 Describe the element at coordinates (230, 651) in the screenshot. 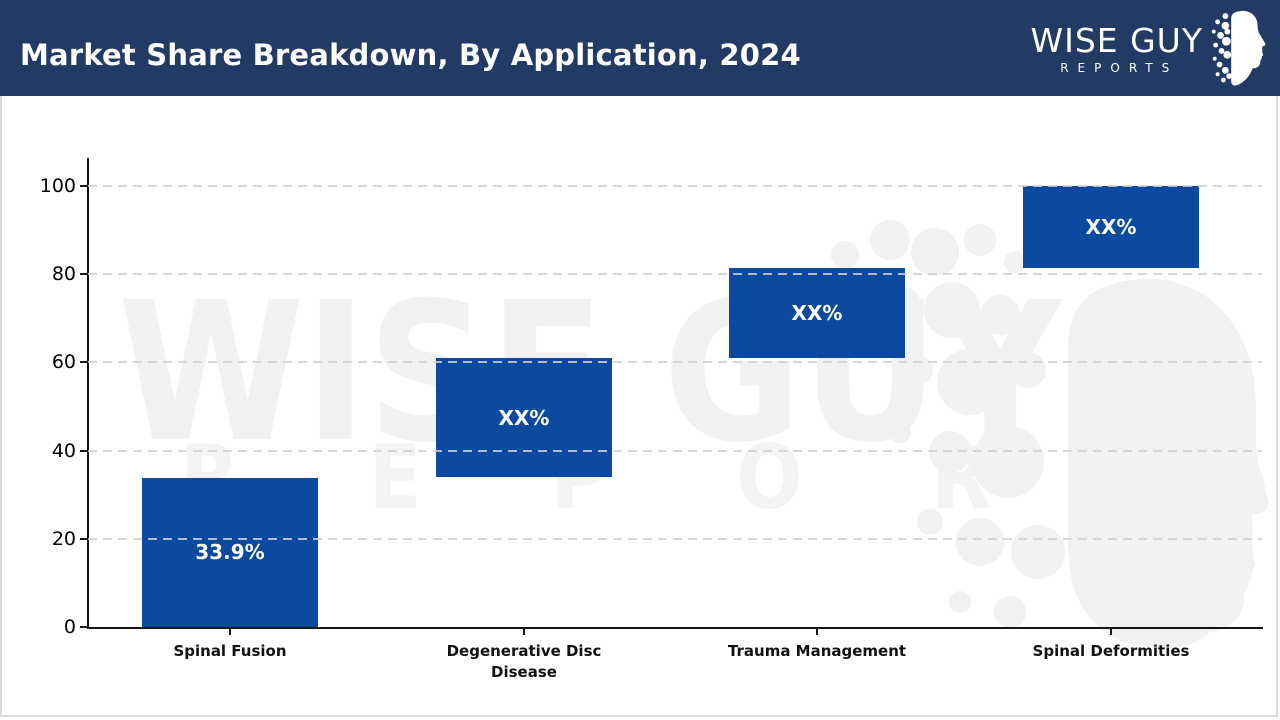

I see `x-category-label: Spinal Fusion` at that location.